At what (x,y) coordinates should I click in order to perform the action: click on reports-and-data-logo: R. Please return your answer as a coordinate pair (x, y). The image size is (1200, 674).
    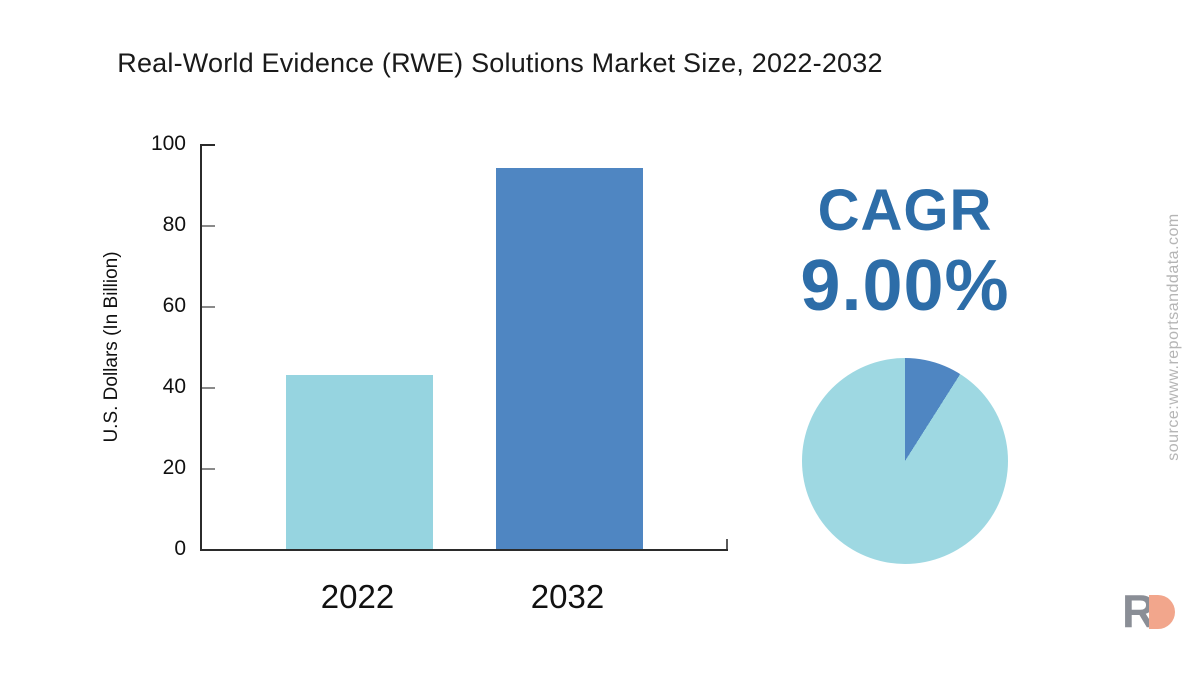
    Looking at the image, I should click on (1149, 611).